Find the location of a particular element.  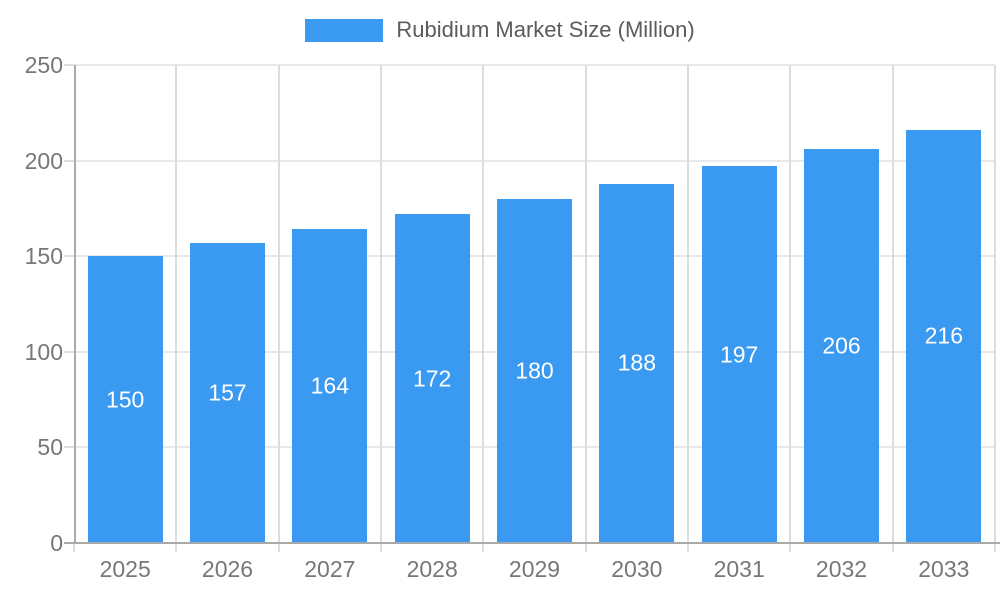

bar-value-label: 172 is located at coordinates (432, 378).